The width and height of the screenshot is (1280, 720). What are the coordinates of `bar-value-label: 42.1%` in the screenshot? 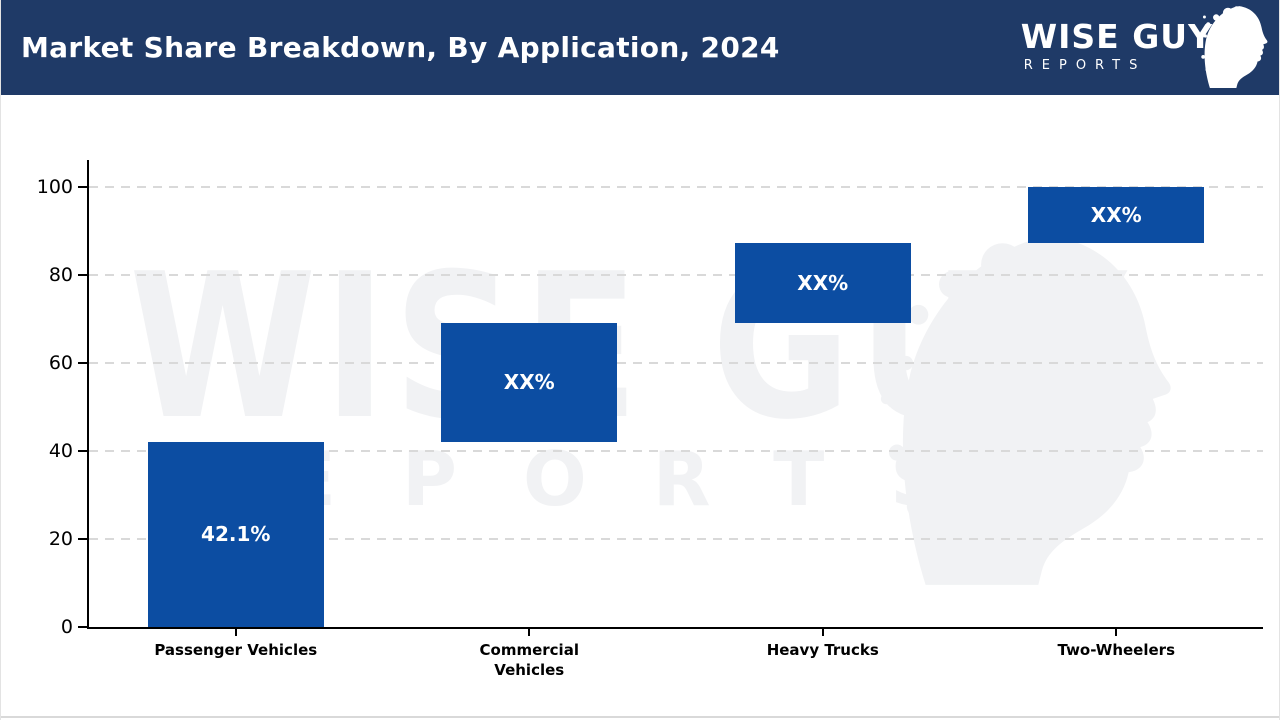 It's located at (236, 534).